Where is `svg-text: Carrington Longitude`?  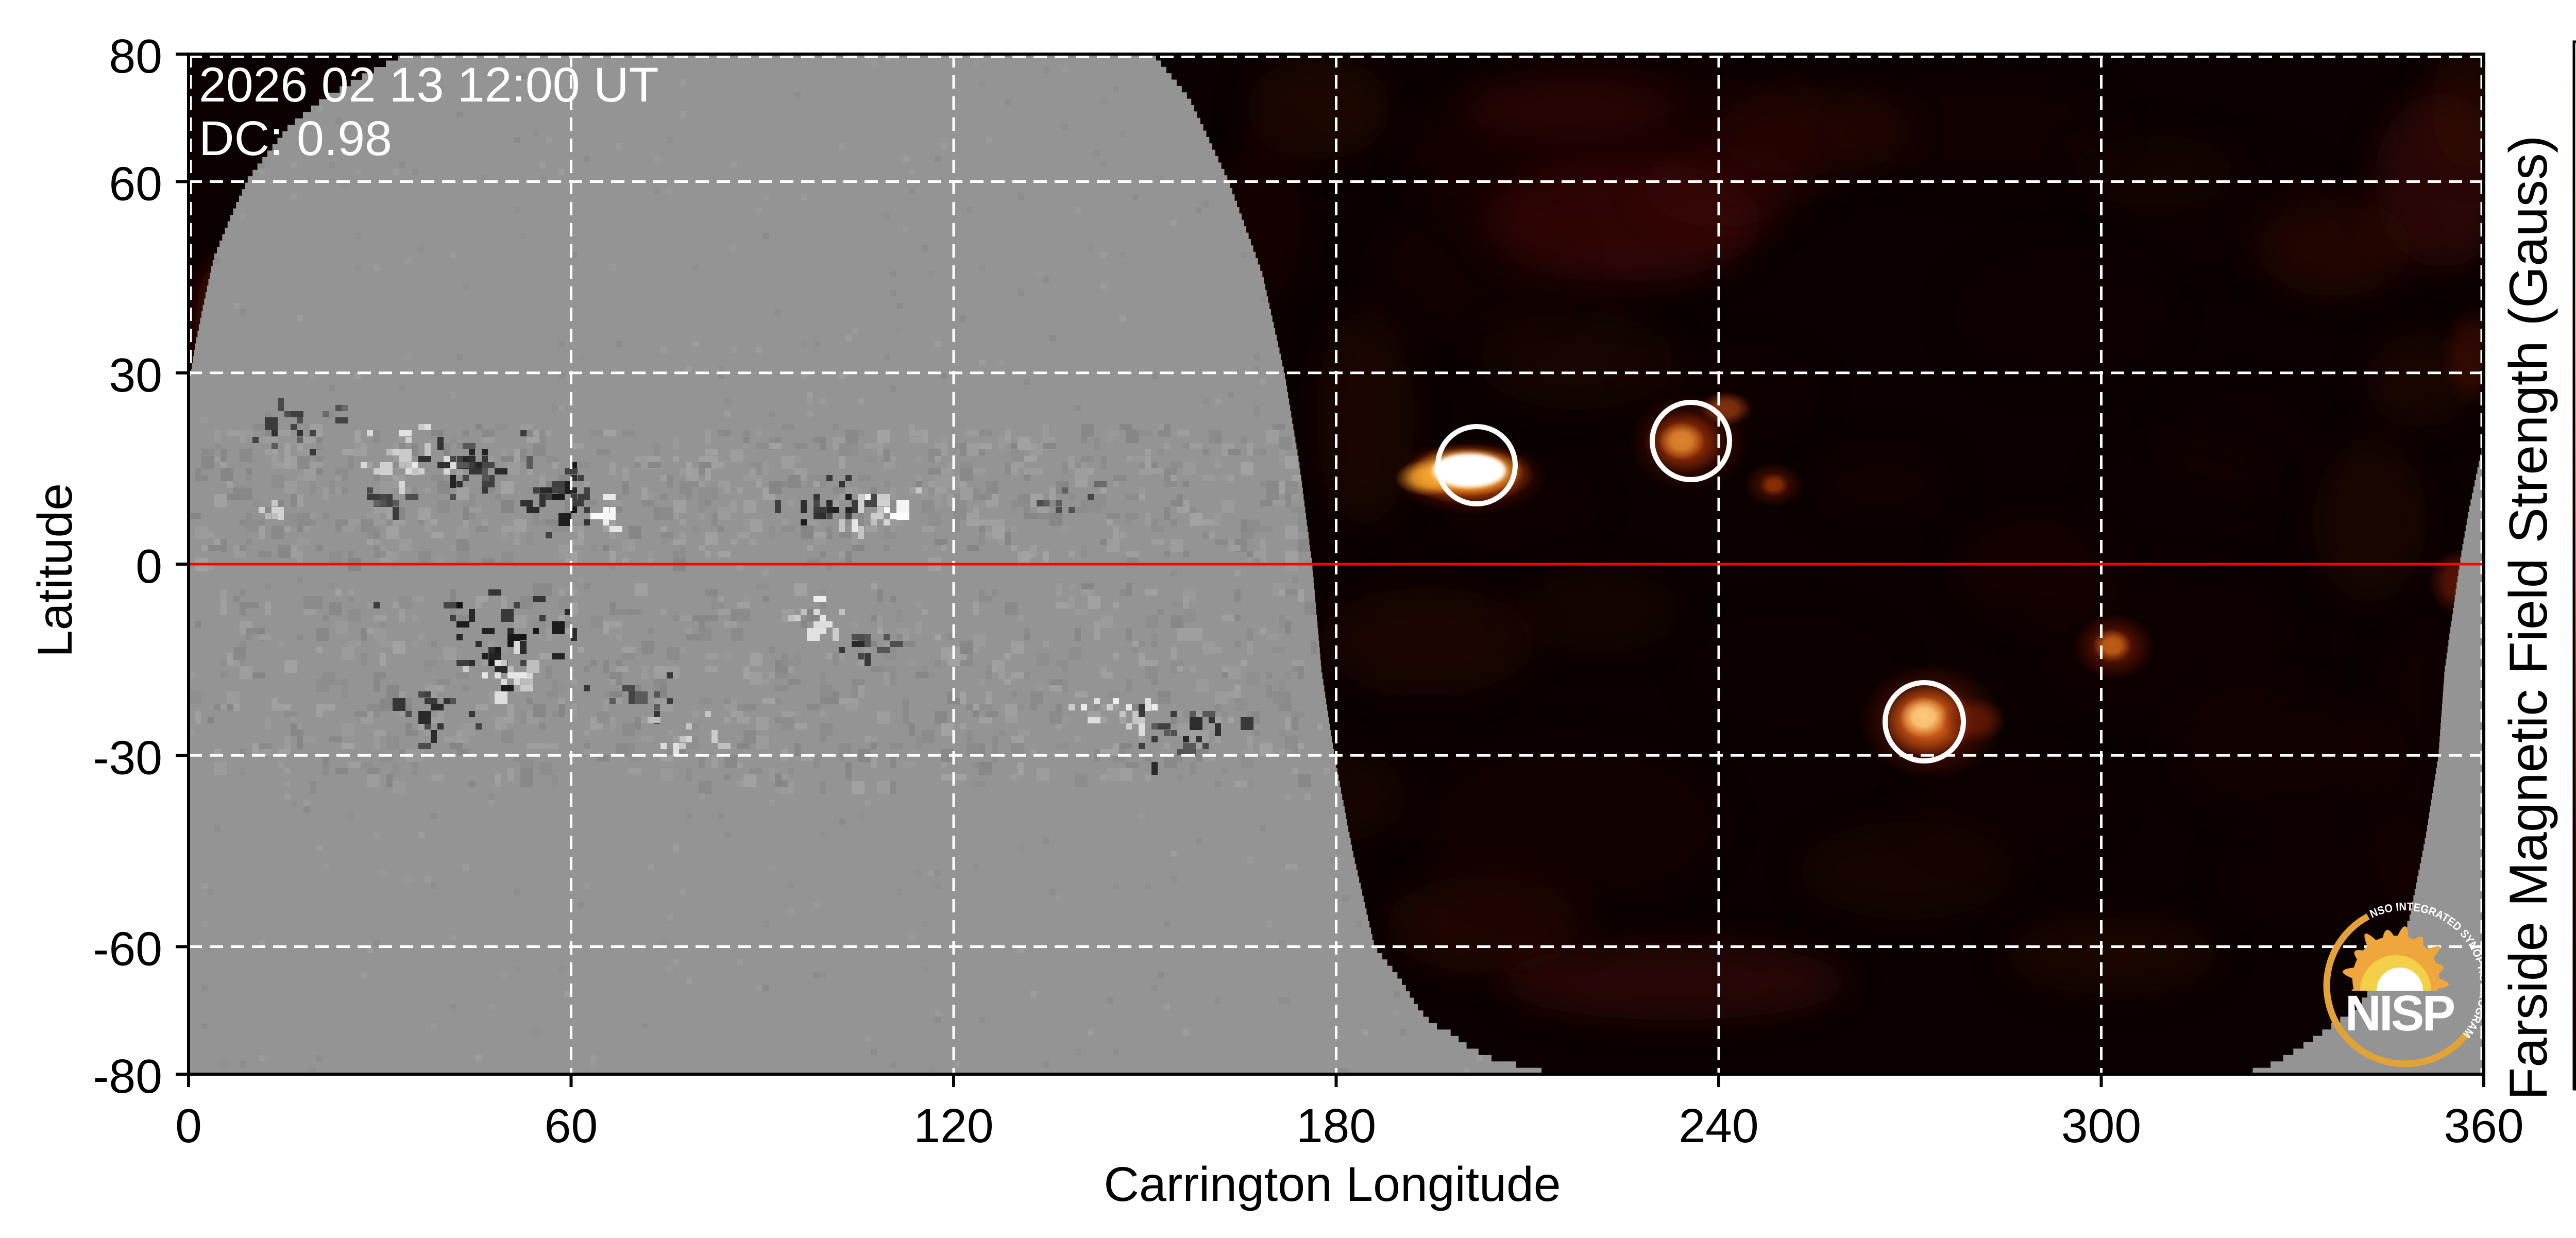 svg-text: Carrington Longitude is located at coordinates (1332, 1184).